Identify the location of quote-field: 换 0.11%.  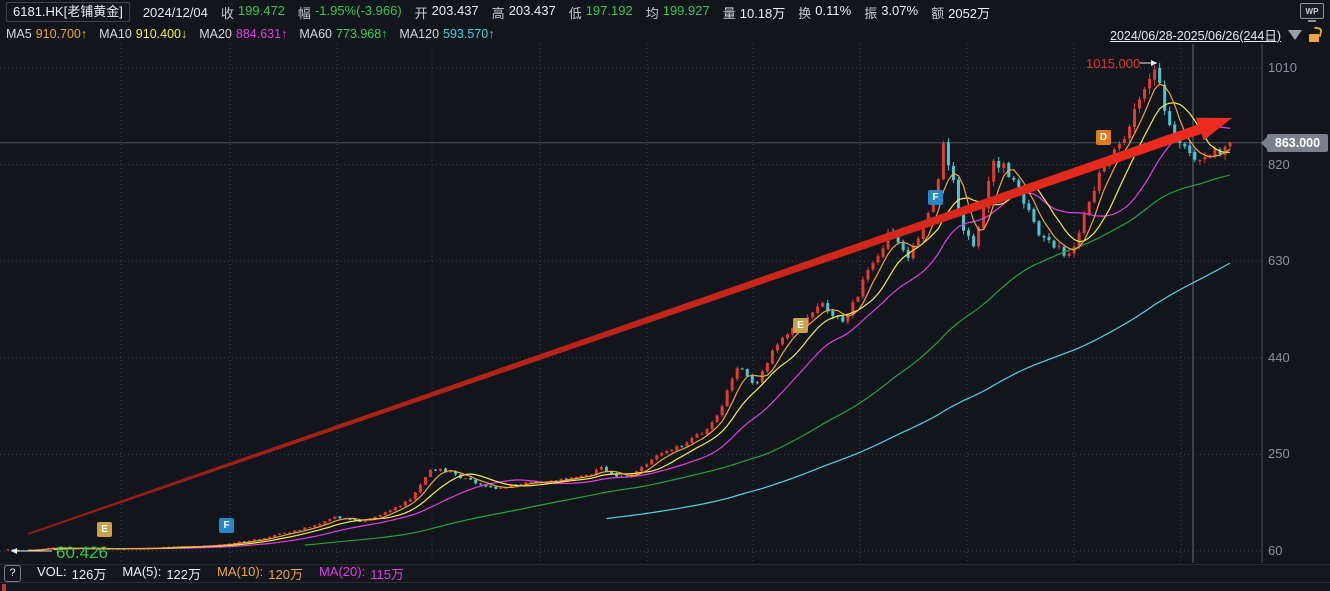
(824, 12).